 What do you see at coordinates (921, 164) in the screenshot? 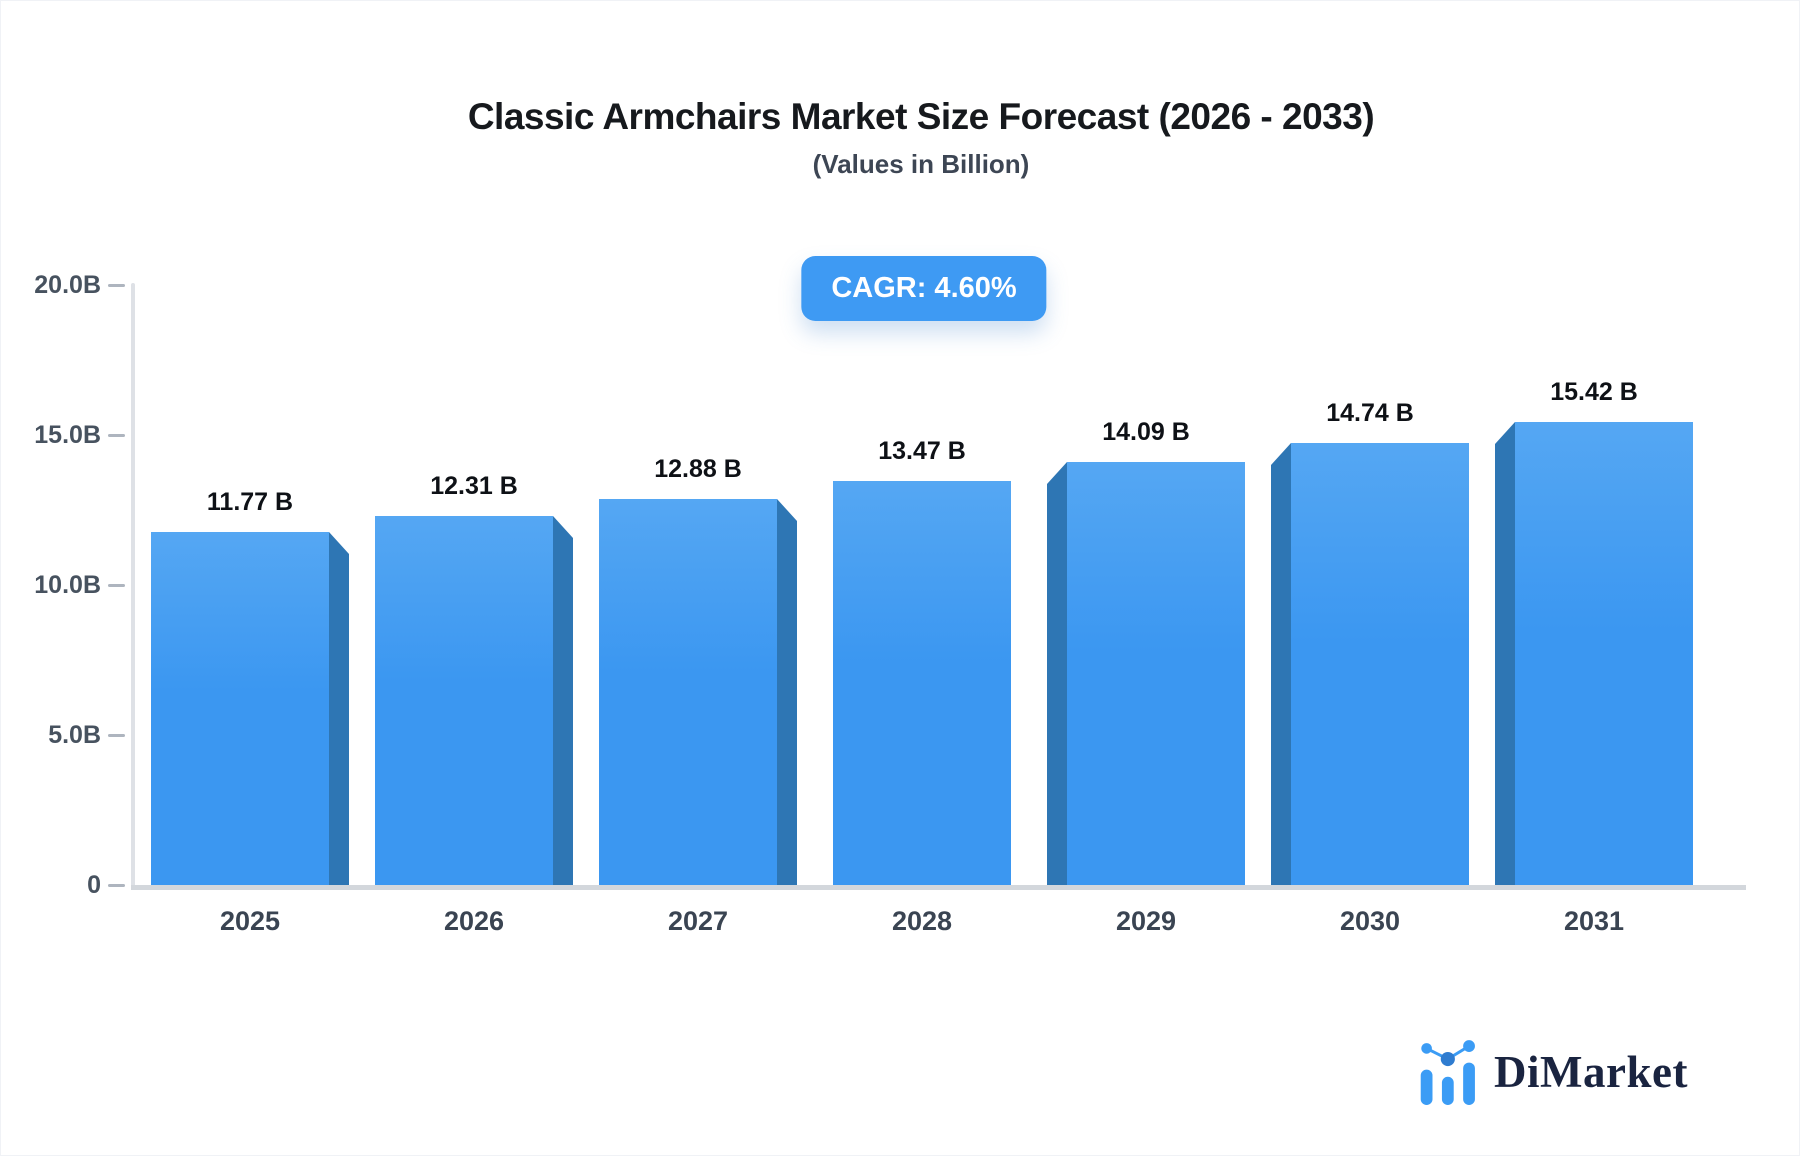
I see `chart-subtitle: (Values in Billion)` at bounding box center [921, 164].